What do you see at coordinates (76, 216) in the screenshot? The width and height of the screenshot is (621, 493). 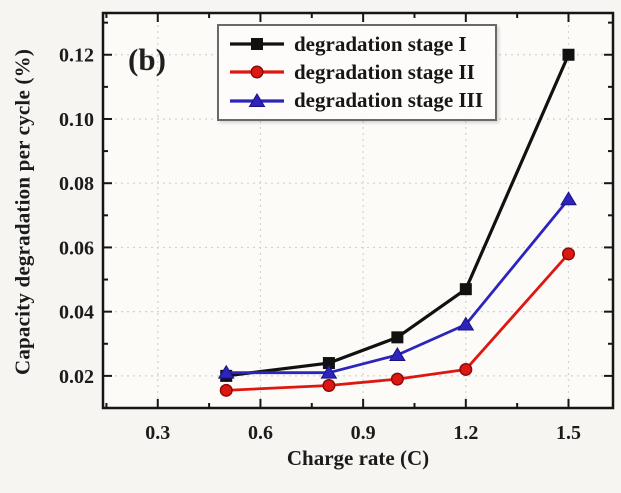 I see `y-tick-labels: 0.02 0.04 0.06 0.08 0.10 0.12` at bounding box center [76, 216].